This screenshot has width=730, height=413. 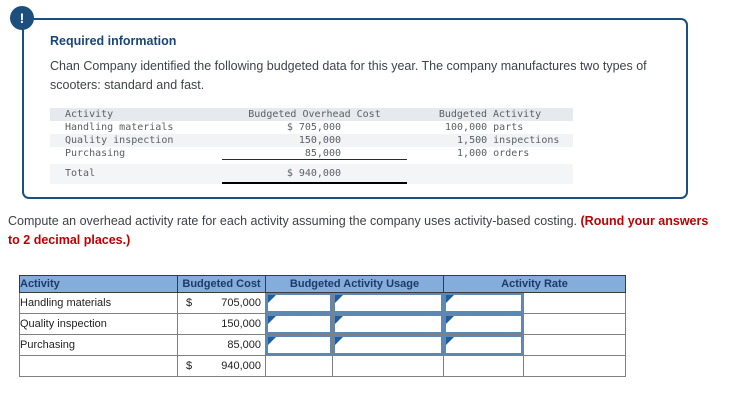 What do you see at coordinates (98, 303) in the screenshot?
I see `answer-activity-label: Handling materials` at bounding box center [98, 303].